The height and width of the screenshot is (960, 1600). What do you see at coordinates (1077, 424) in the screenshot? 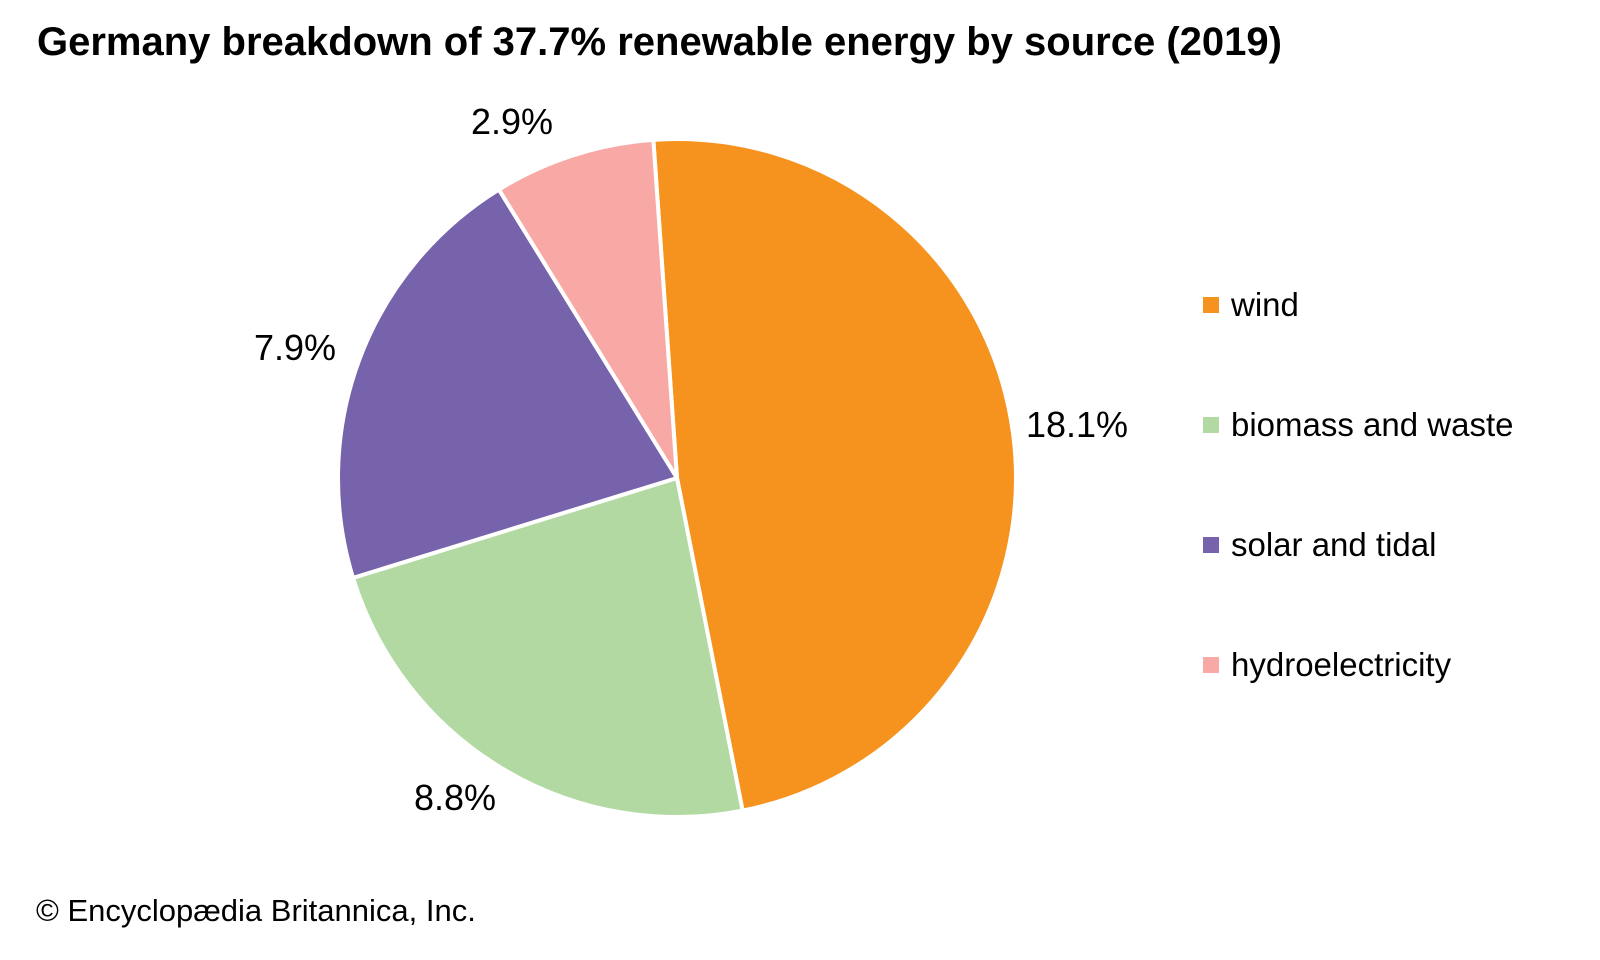
I see `slice-label-wind: 18.1%` at bounding box center [1077, 424].